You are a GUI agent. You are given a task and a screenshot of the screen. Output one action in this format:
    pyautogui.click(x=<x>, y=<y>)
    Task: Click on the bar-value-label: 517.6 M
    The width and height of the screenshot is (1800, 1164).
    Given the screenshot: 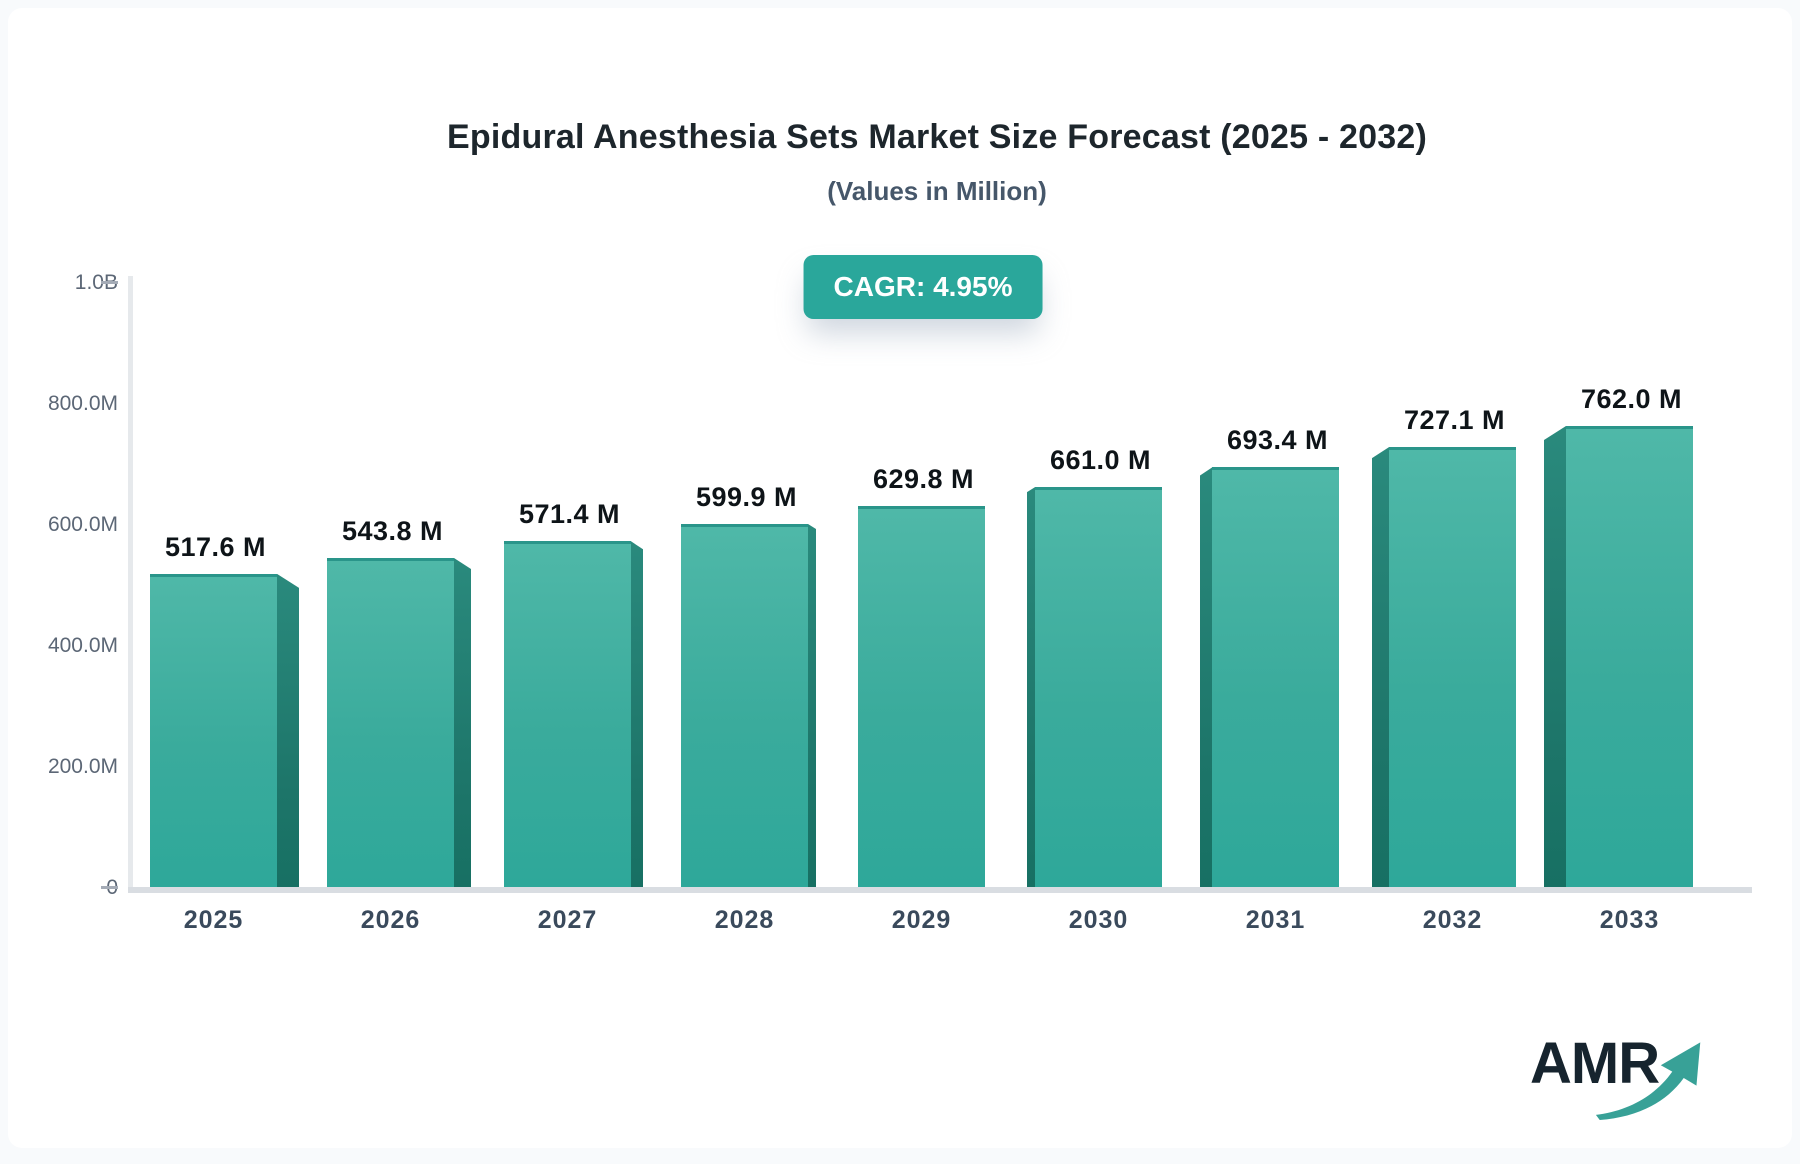 What is the action you would take?
    pyautogui.click(x=215, y=546)
    